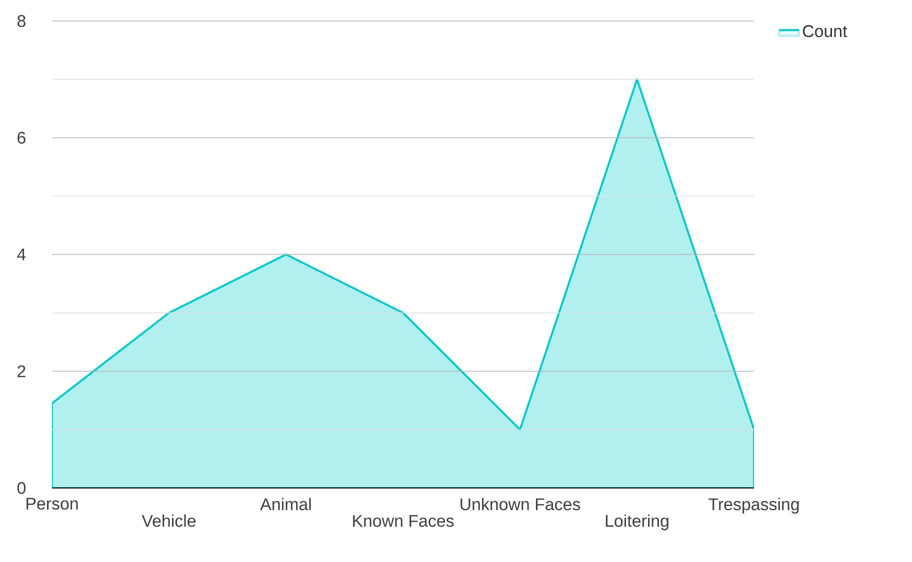  What do you see at coordinates (637, 522) in the screenshot?
I see `x-tick-label: Loitering` at bounding box center [637, 522].